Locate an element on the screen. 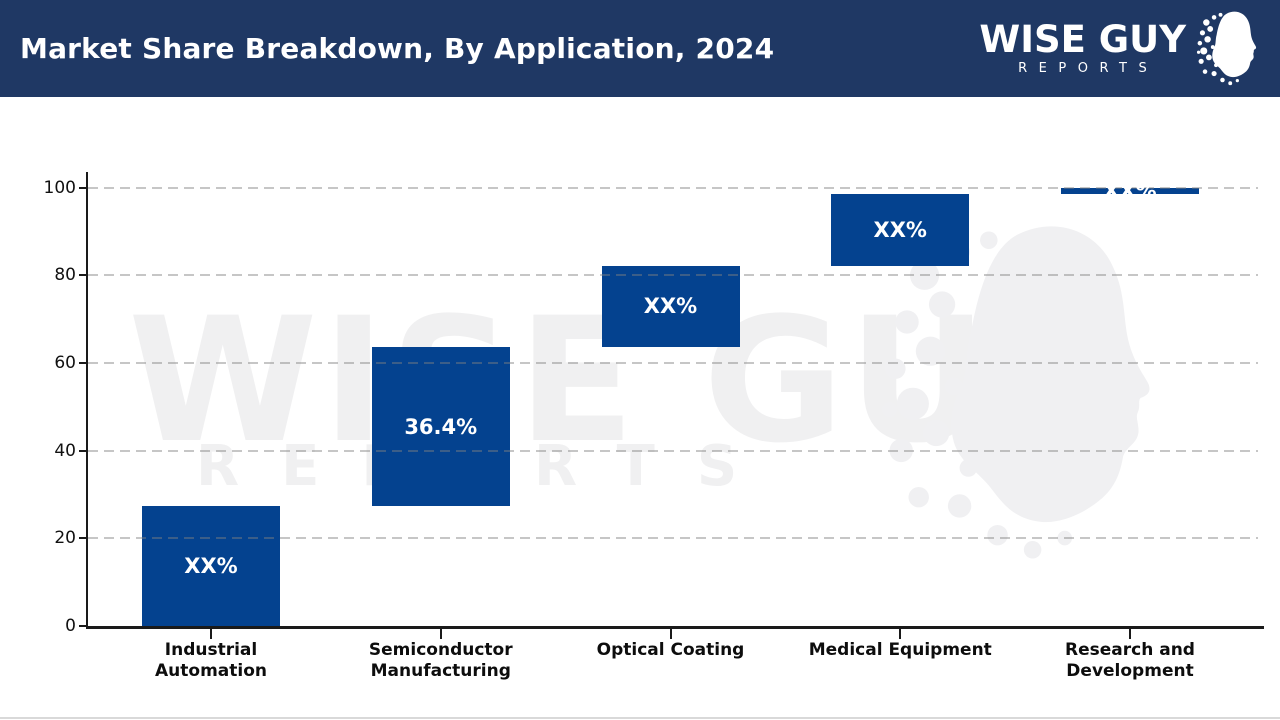 The width and height of the screenshot is (1280, 720). y-tick-label: 100 is located at coordinates (59, 187).